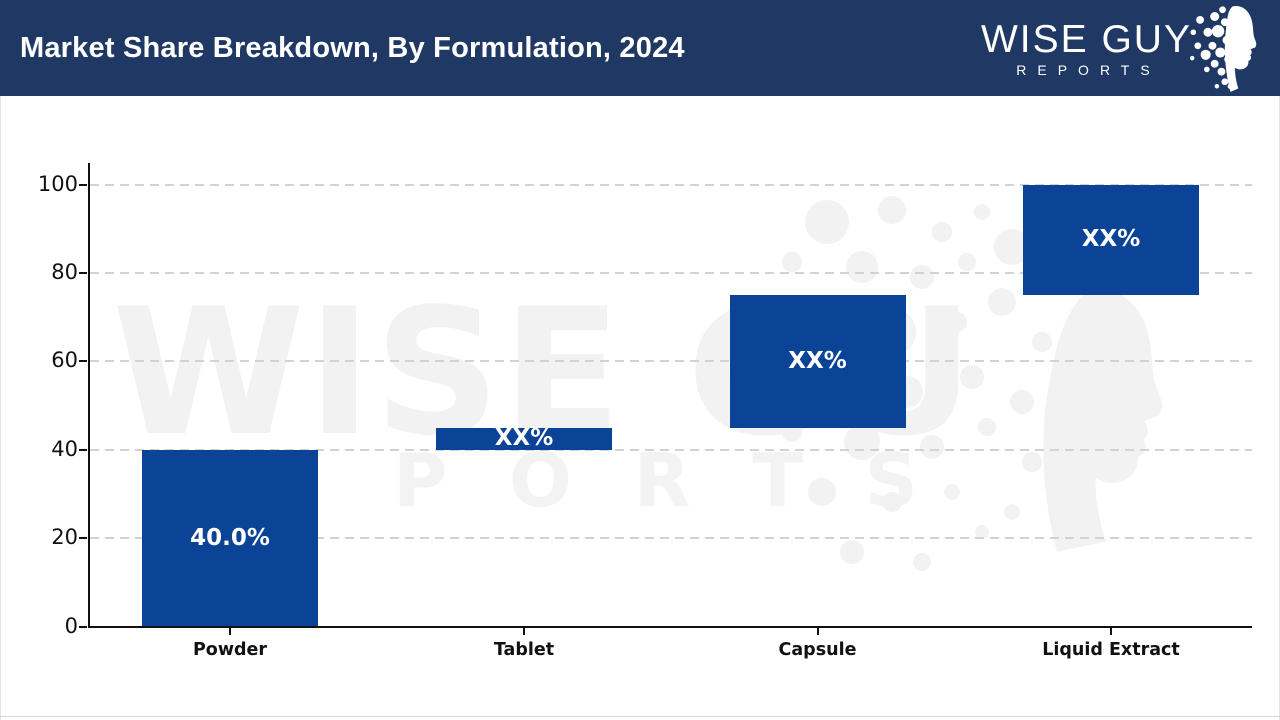 The image size is (1280, 720). Describe the element at coordinates (1111, 650) in the screenshot. I see `x-axis-label: Liquid Extract` at that location.